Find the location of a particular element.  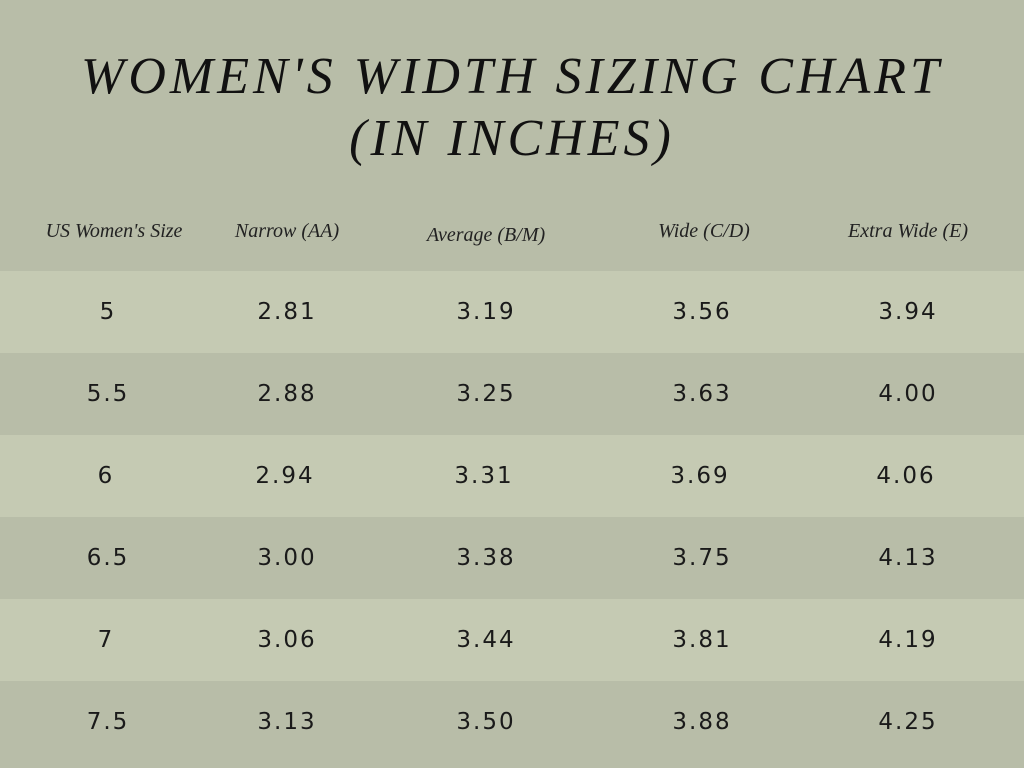

cell-size: 5 is located at coordinates (108, 312).